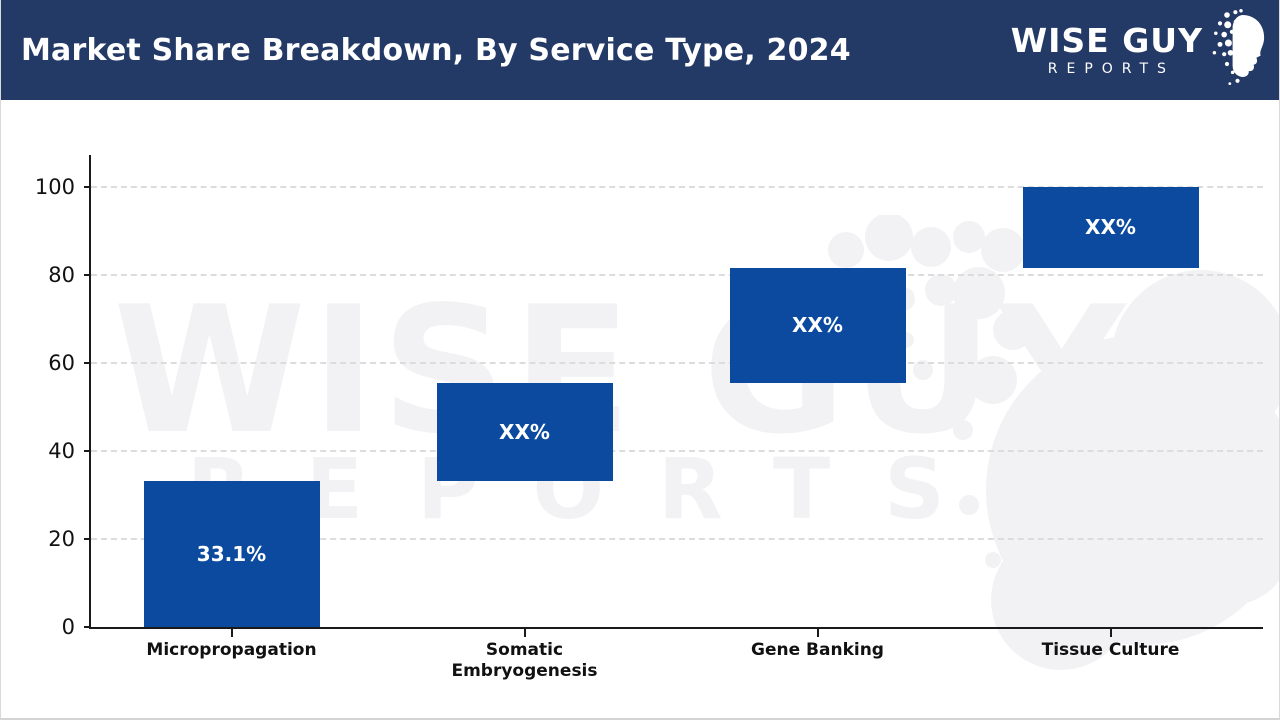  What do you see at coordinates (90, 392) in the screenshot?
I see `y-axis-line` at bounding box center [90, 392].